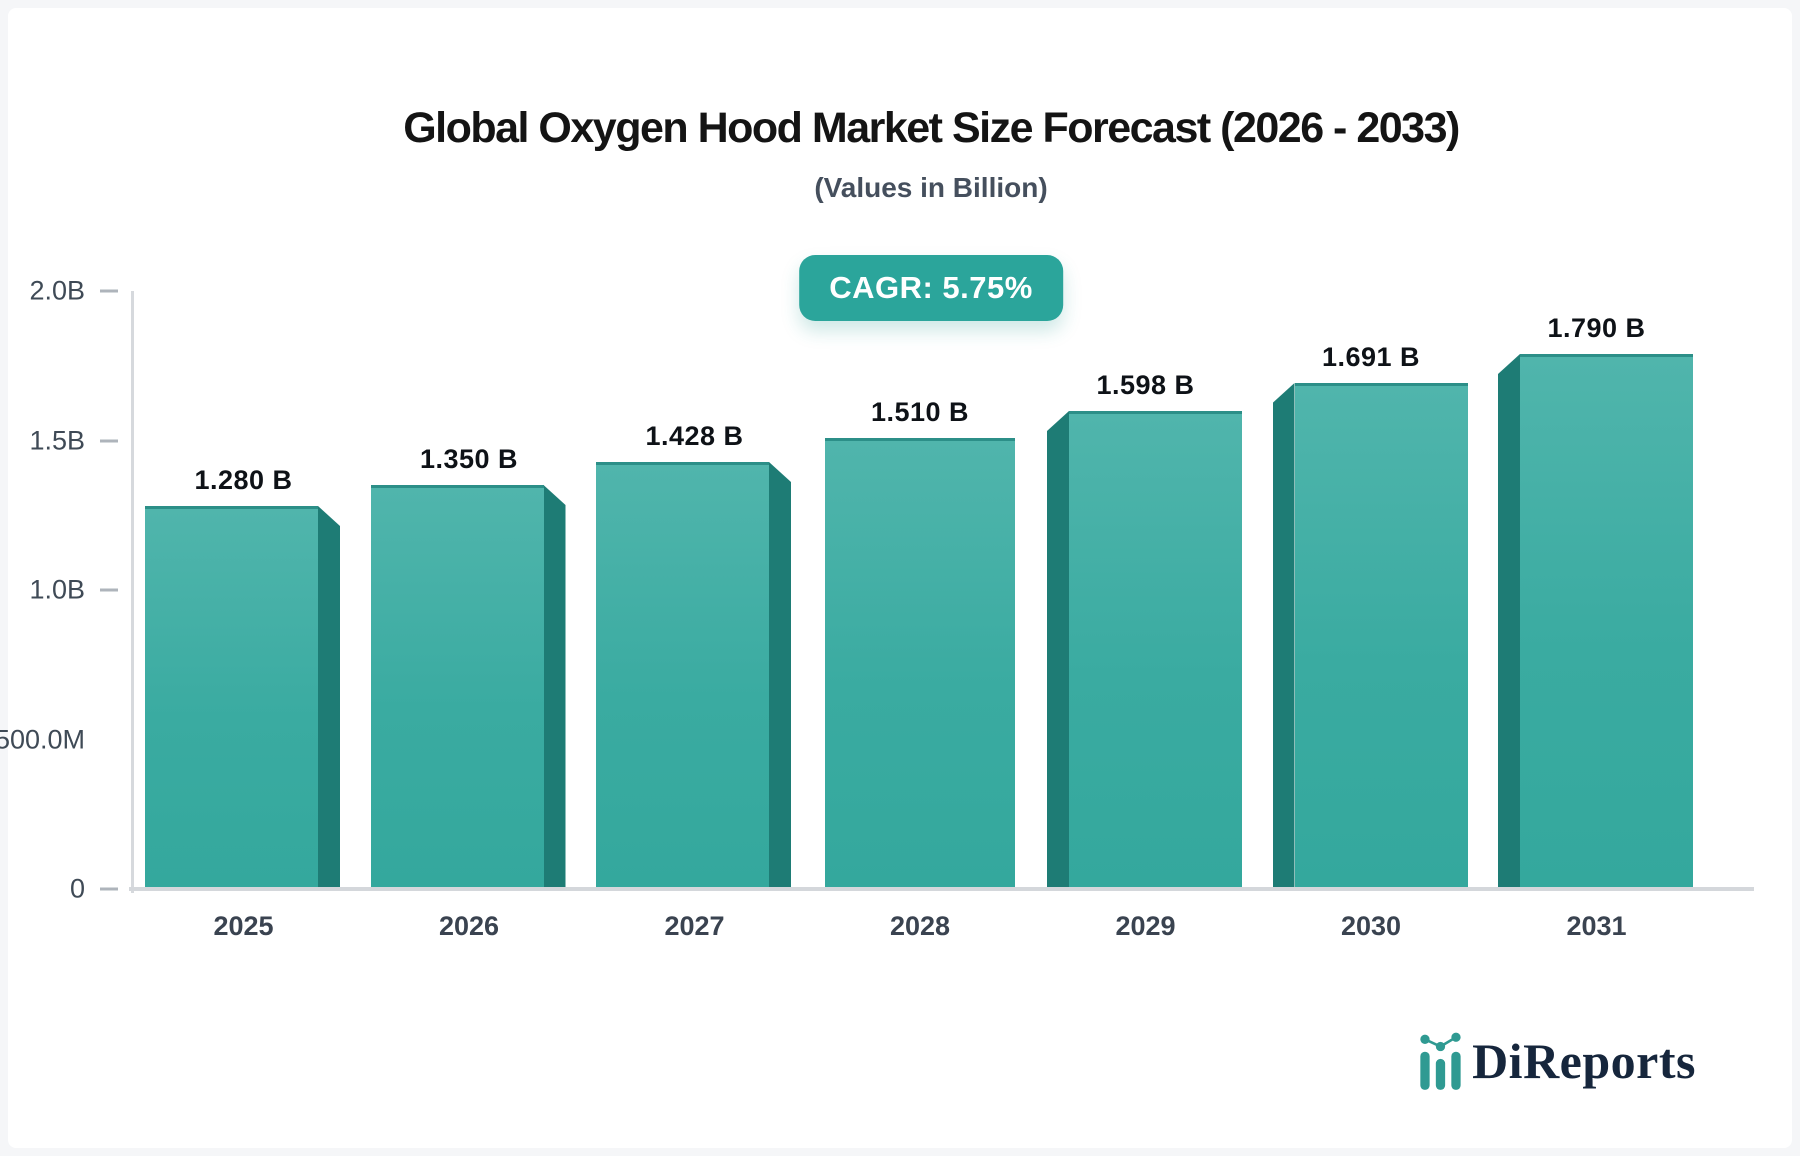 The height and width of the screenshot is (1156, 1800). What do you see at coordinates (1440, 1061) in the screenshot?
I see `bar-chart-logo-icon` at bounding box center [1440, 1061].